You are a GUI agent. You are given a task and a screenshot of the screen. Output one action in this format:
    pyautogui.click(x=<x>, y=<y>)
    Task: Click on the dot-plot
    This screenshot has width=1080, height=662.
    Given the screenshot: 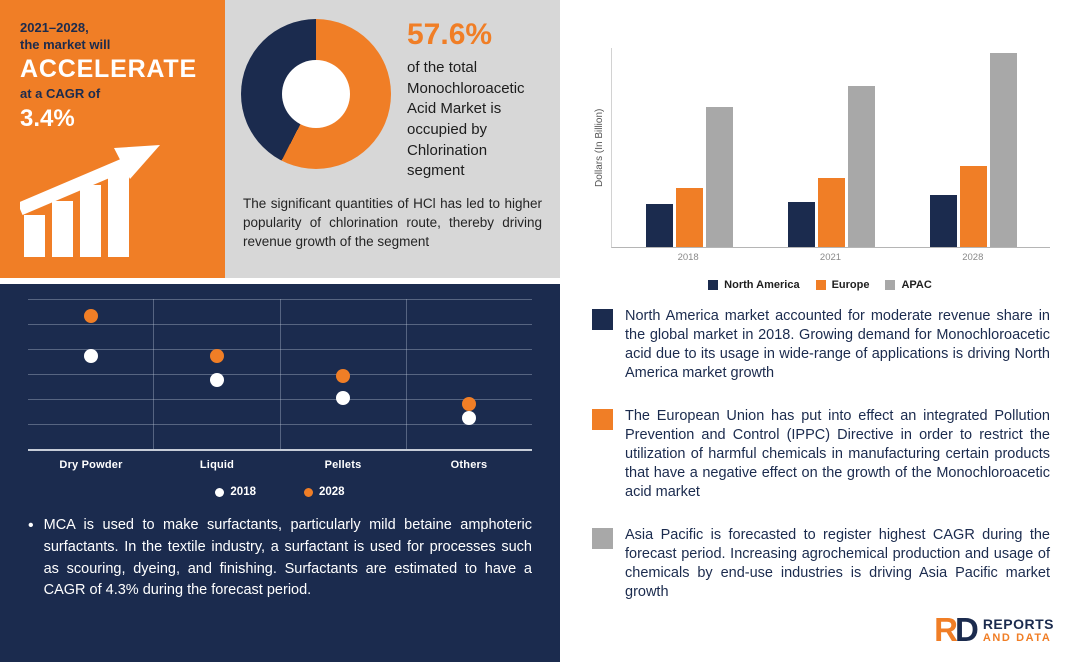 What is the action you would take?
    pyautogui.click(x=280, y=375)
    